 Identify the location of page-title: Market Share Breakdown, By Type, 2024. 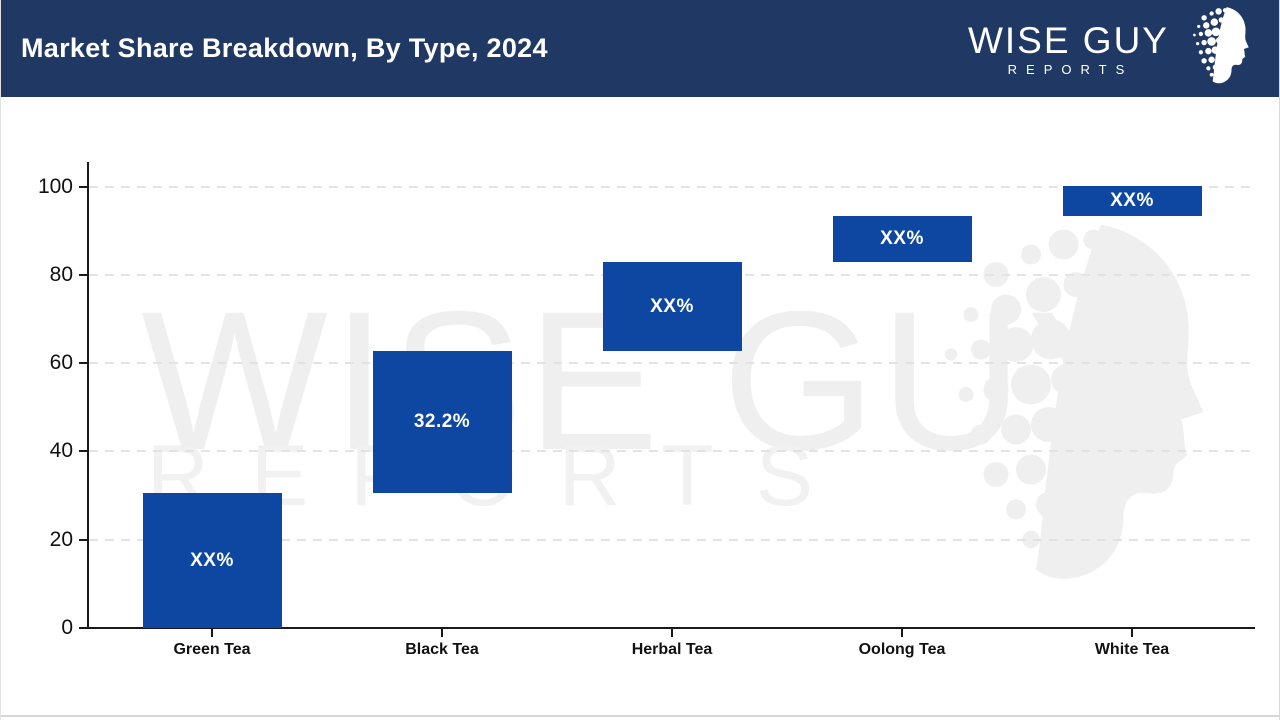
(284, 48).